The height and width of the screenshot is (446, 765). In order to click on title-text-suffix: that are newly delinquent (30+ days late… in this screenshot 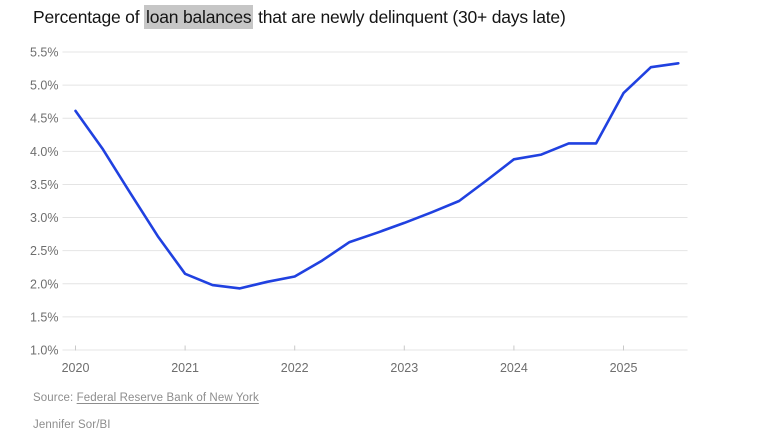, I will do `click(409, 17)`.